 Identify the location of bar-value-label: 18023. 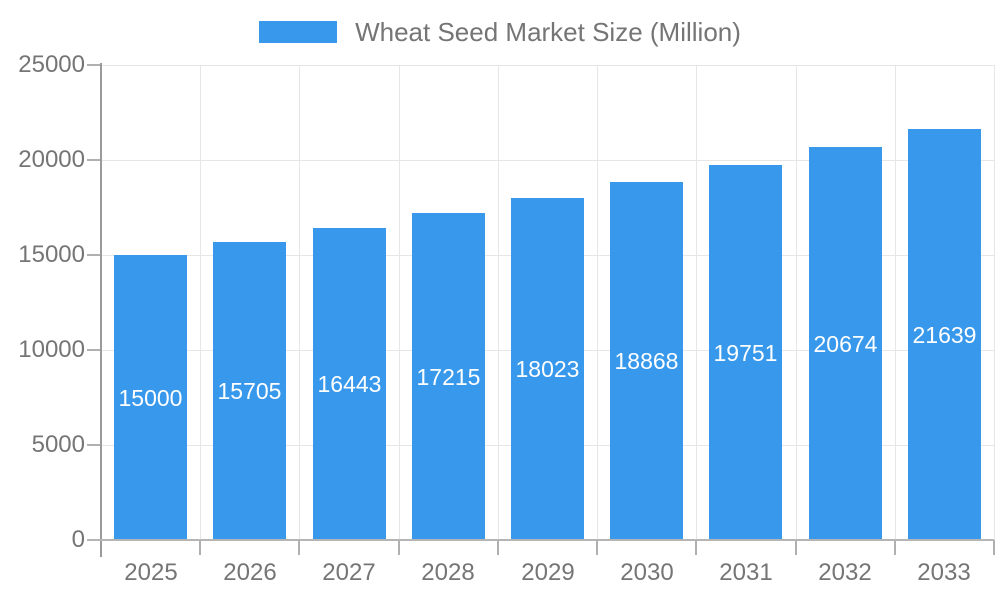
(547, 369).